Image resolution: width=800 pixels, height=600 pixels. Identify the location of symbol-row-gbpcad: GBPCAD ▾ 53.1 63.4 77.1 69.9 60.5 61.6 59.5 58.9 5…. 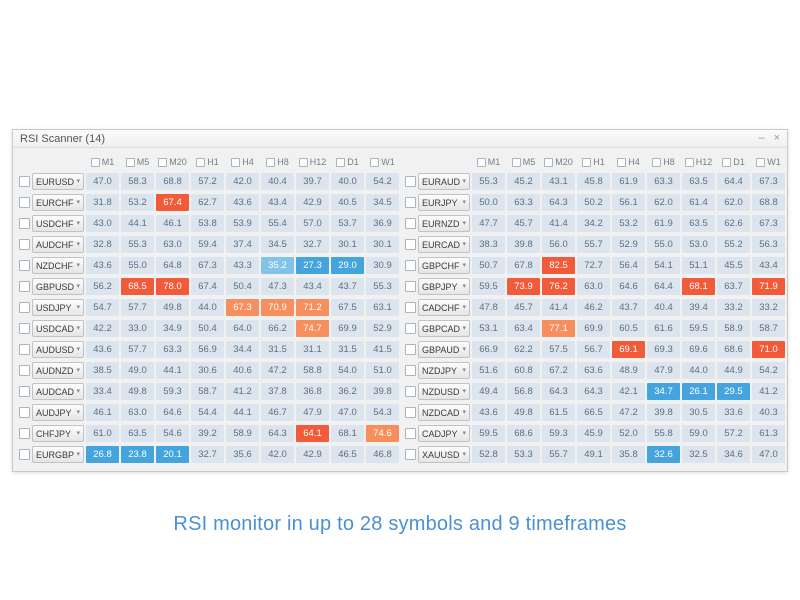
(595, 328).